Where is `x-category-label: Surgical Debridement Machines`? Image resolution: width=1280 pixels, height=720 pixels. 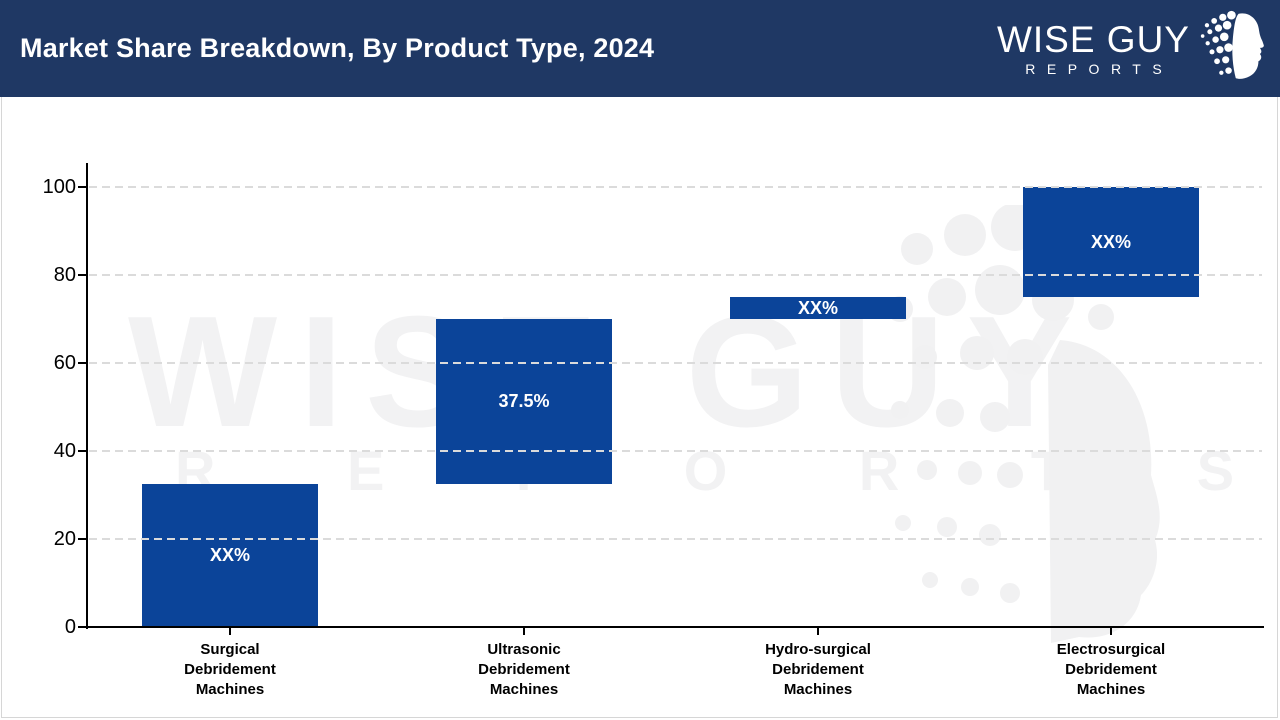
x-category-label: Surgical Debridement Machines is located at coordinates (230, 669).